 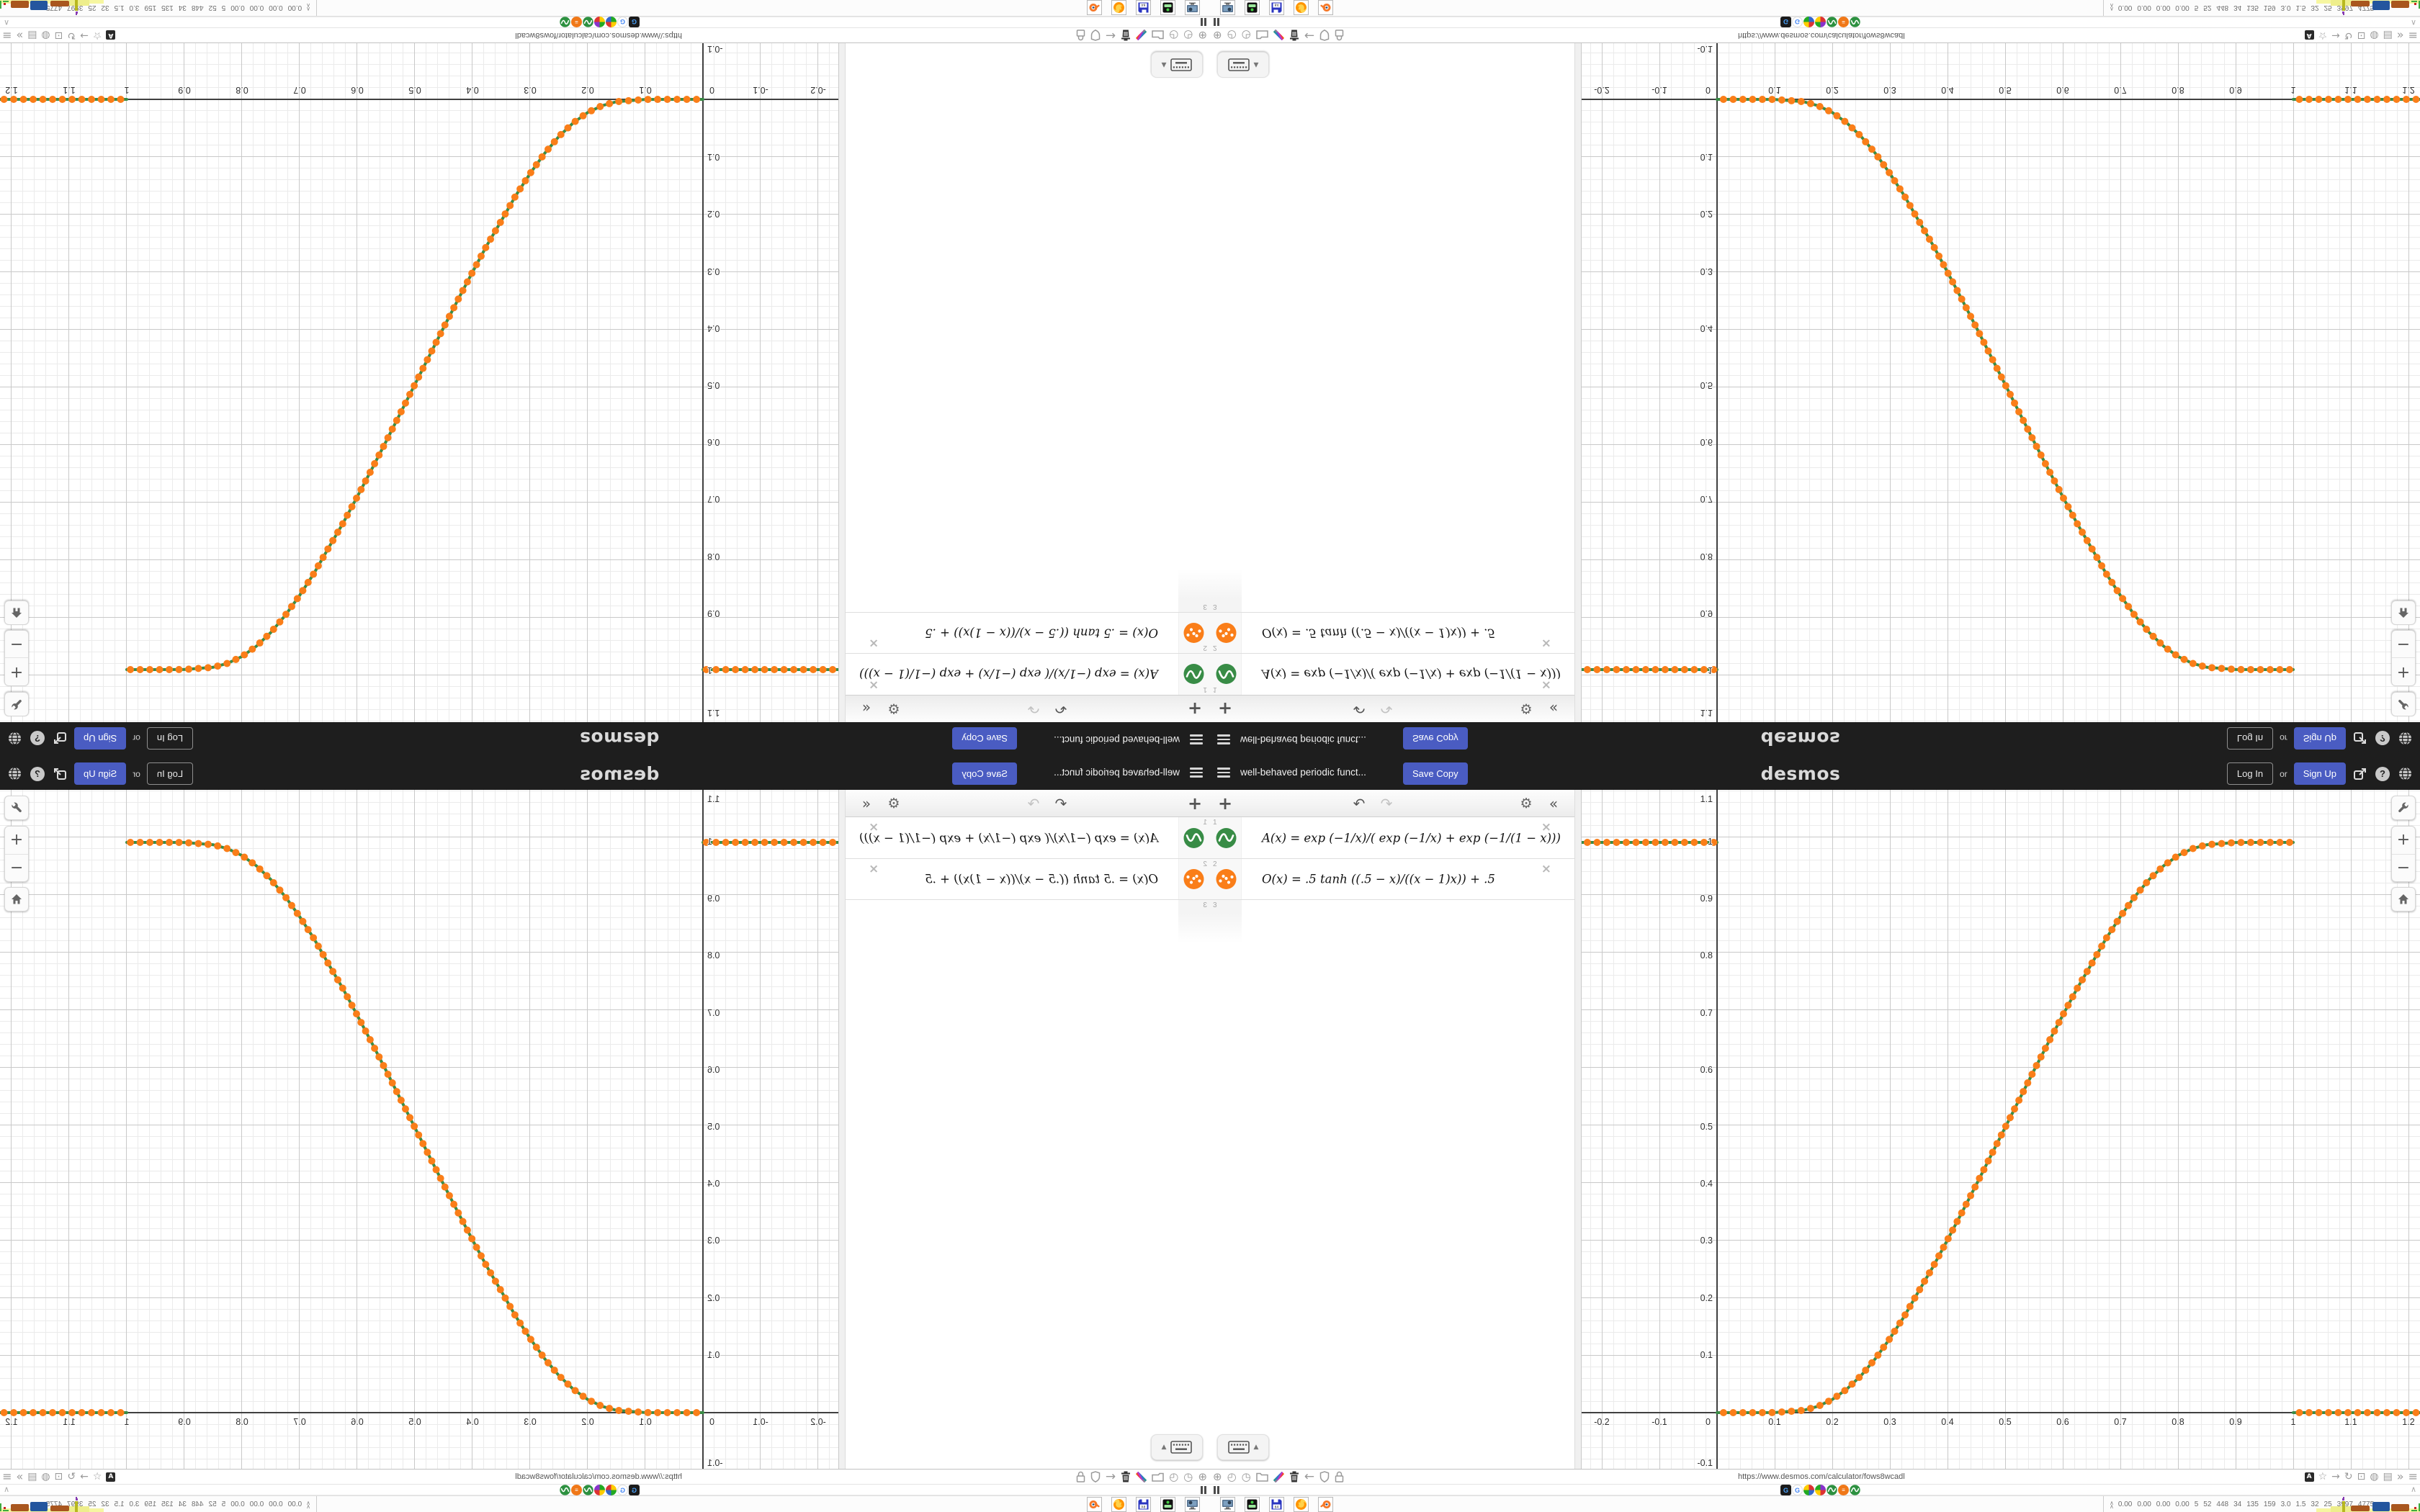 I want to click on share-icon, so click(x=60, y=774).